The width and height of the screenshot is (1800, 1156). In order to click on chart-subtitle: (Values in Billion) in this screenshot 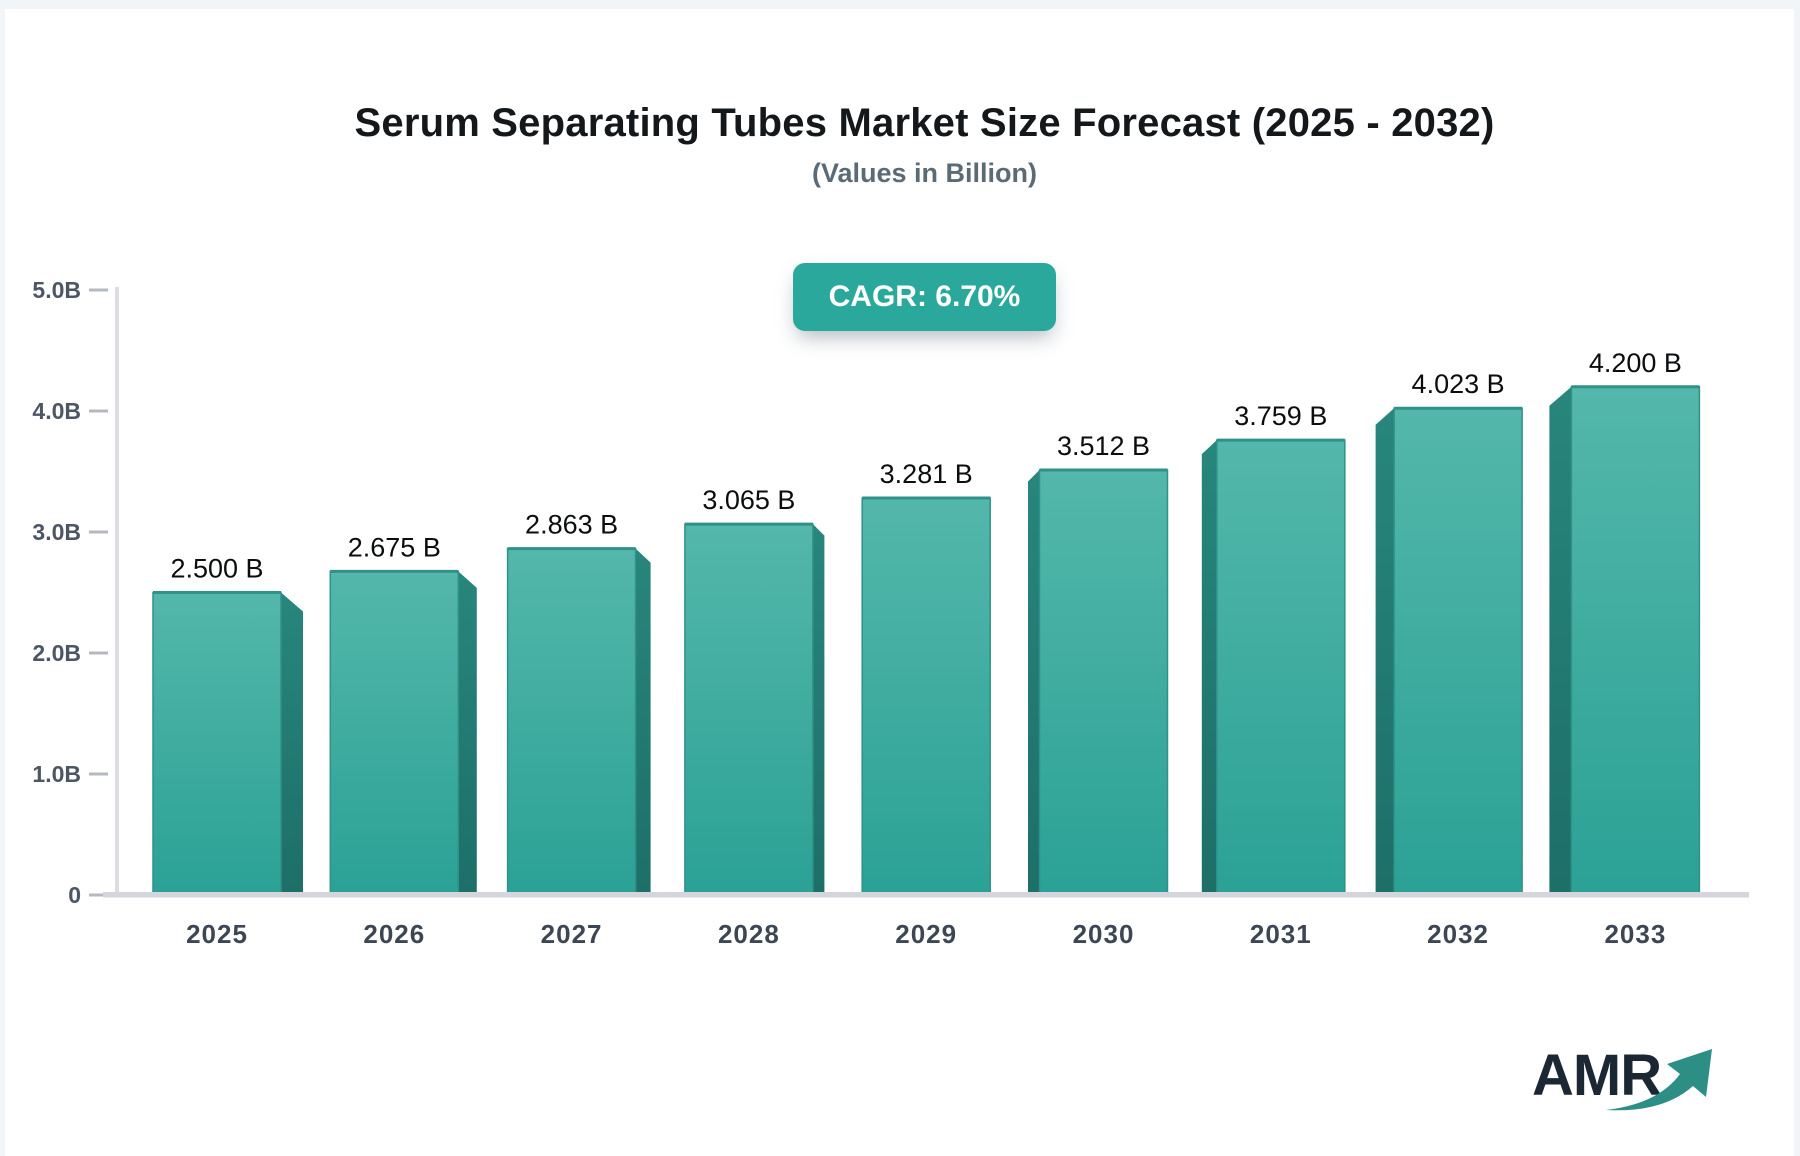, I will do `click(924, 173)`.